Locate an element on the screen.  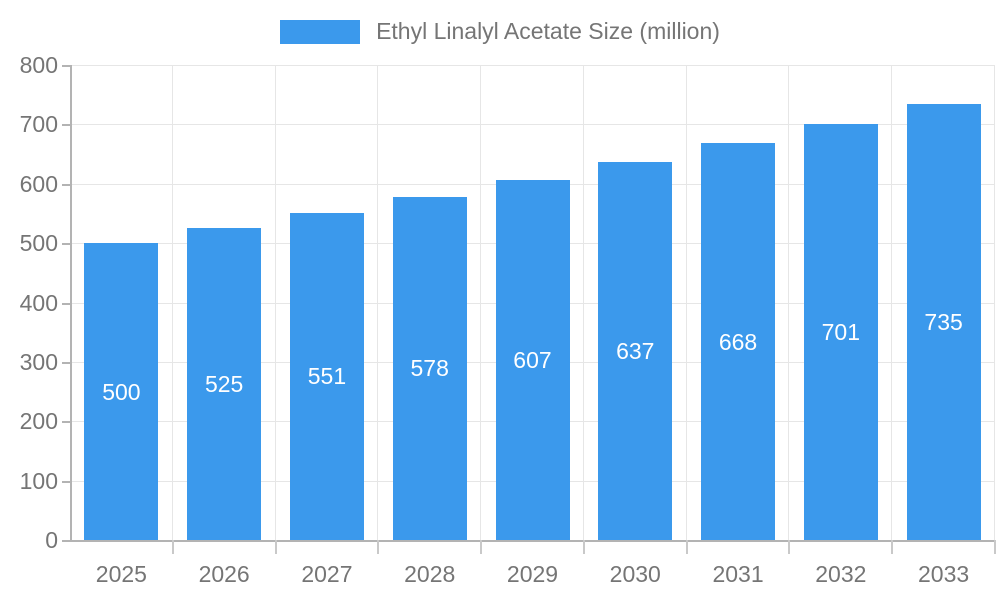
y-axis-label: 100 is located at coordinates (38, 480).